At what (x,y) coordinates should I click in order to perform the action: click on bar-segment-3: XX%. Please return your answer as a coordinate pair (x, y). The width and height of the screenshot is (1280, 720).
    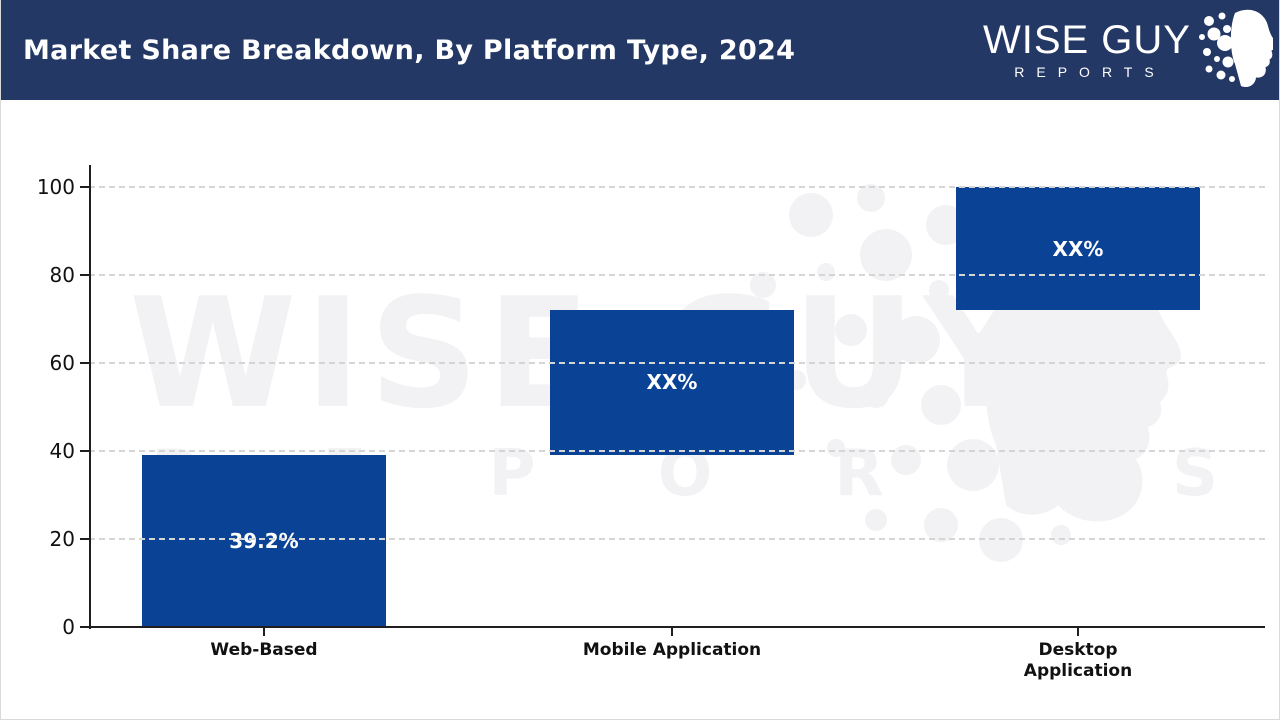
    Looking at the image, I should click on (1078, 249).